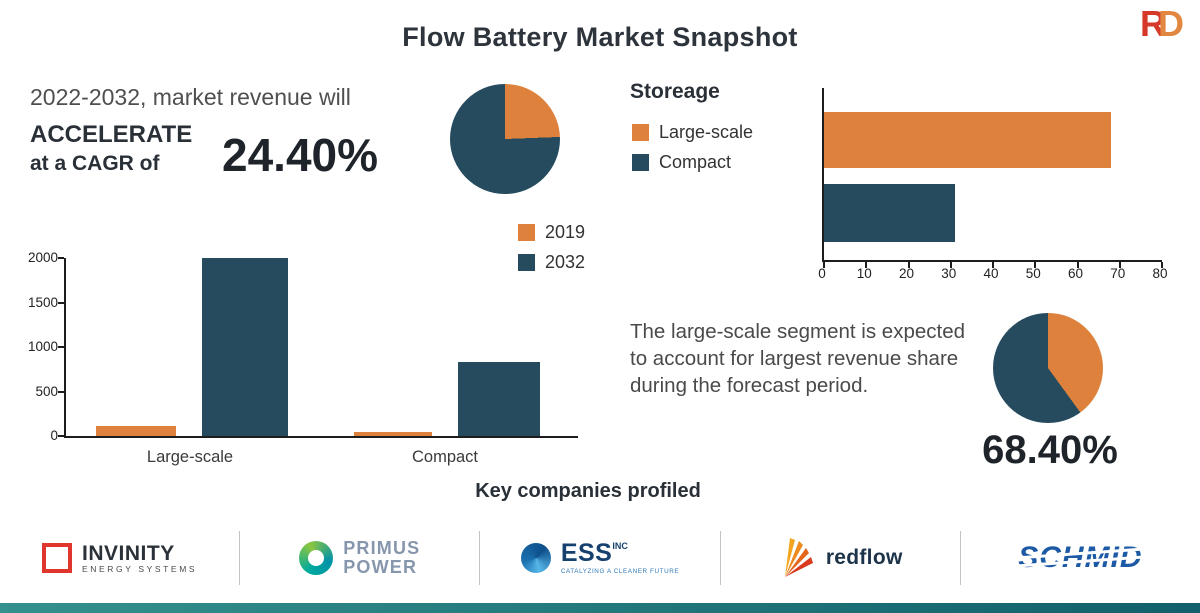 The image size is (1200, 613). I want to click on legend-swatch-compact, so click(640, 162).